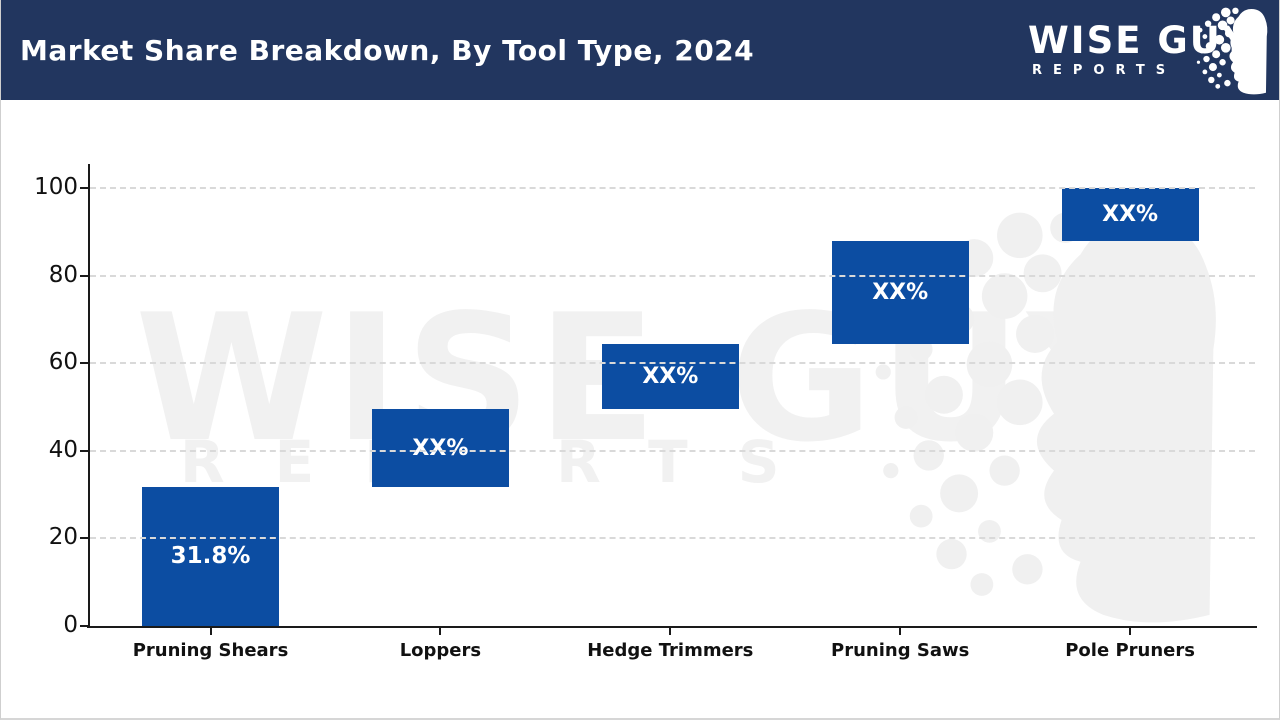  I want to click on bar-pole-pruners: XX%, so click(1130, 214).